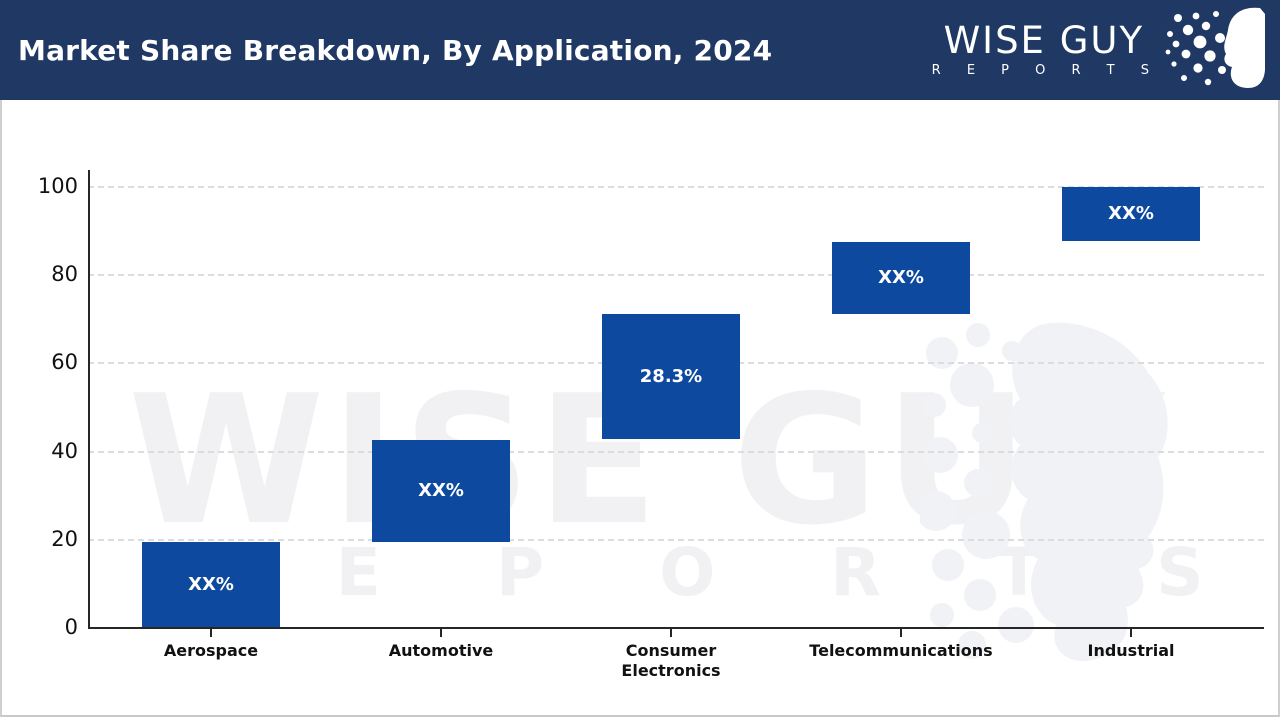 Image resolution: width=1280 pixels, height=720 pixels. I want to click on bar-telecommunications: XX%, so click(901, 278).